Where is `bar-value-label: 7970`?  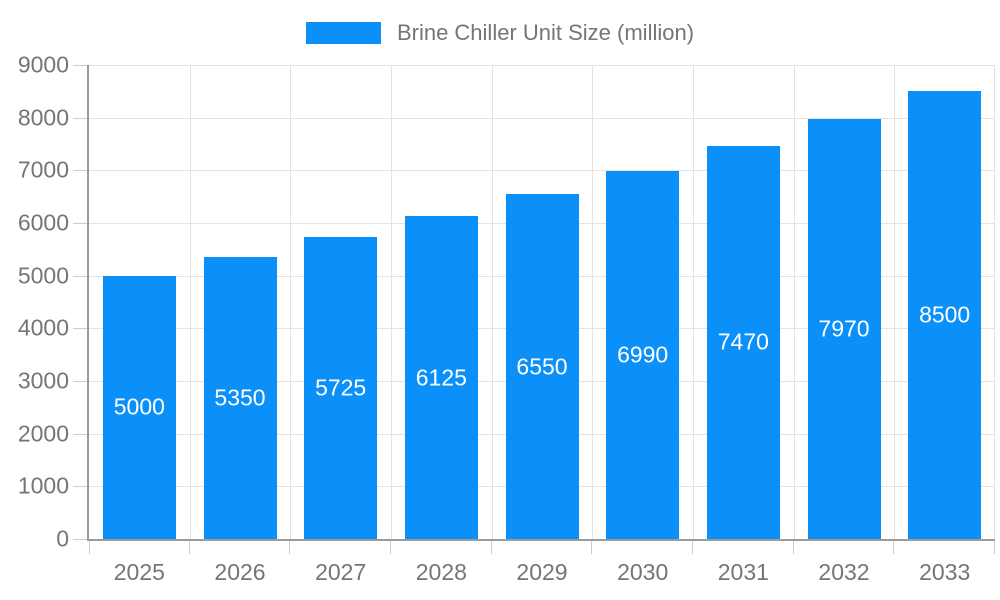 bar-value-label: 7970 is located at coordinates (844, 328).